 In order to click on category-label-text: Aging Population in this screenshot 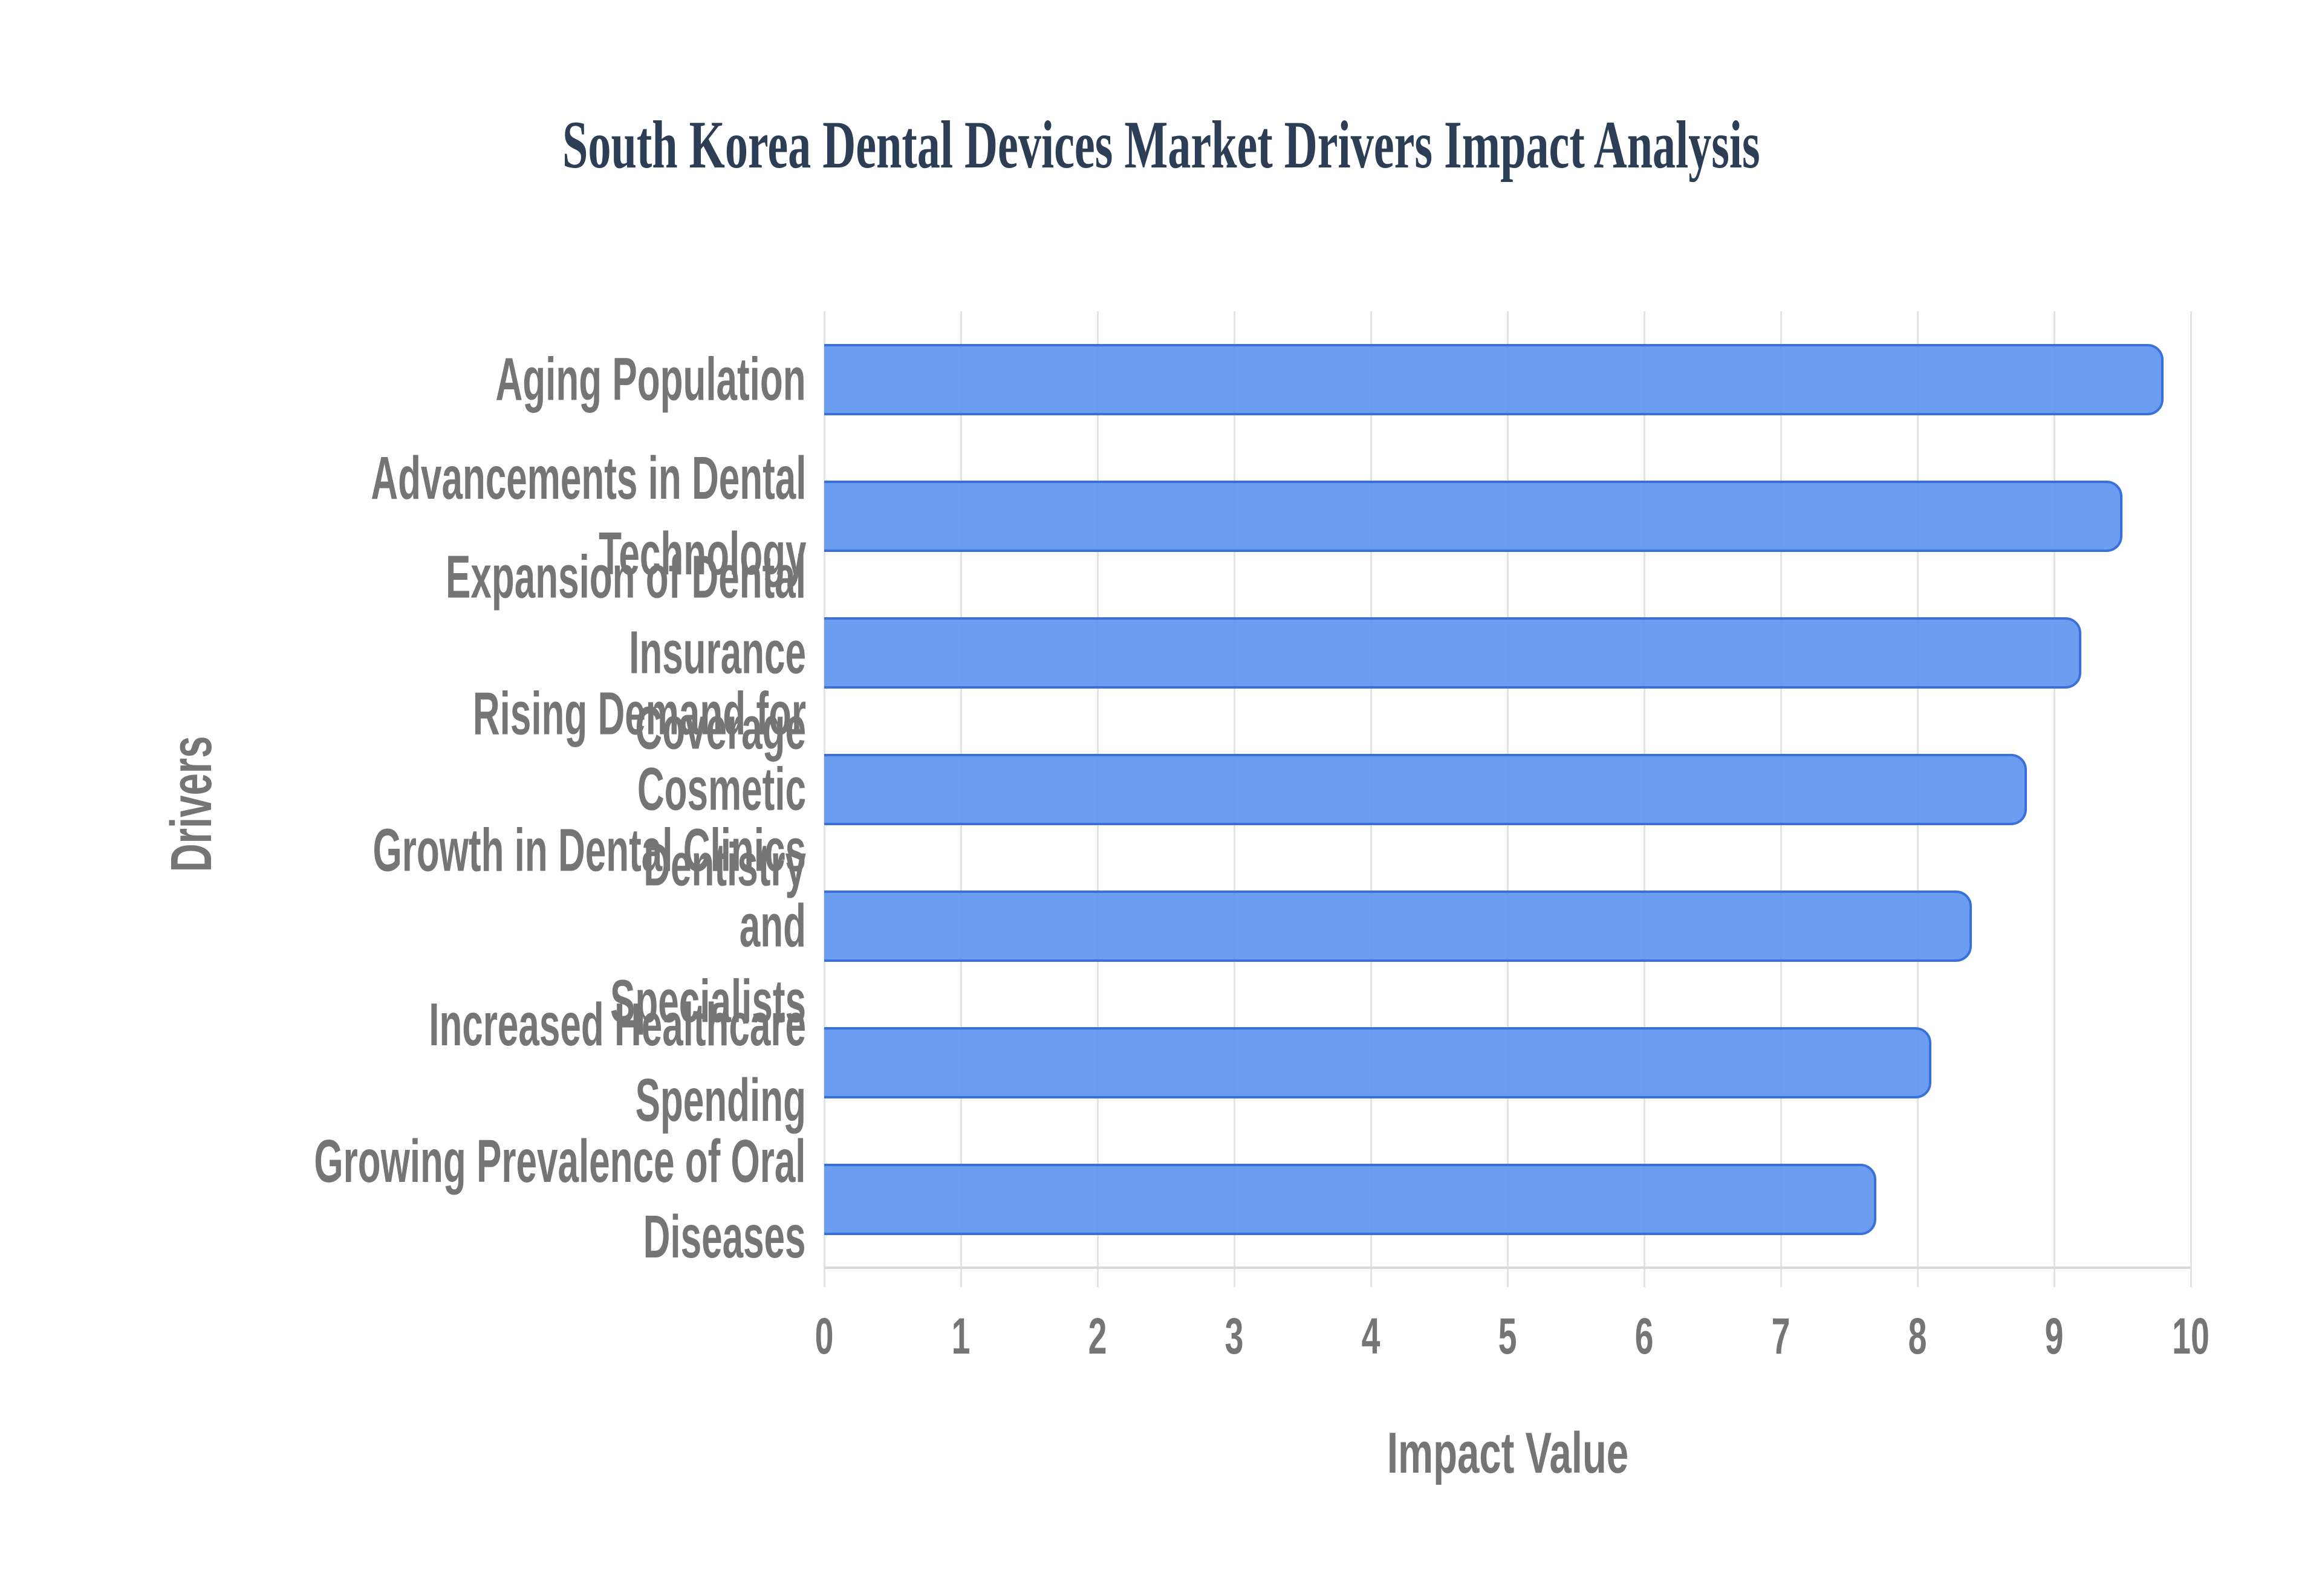, I will do `click(650, 379)`.